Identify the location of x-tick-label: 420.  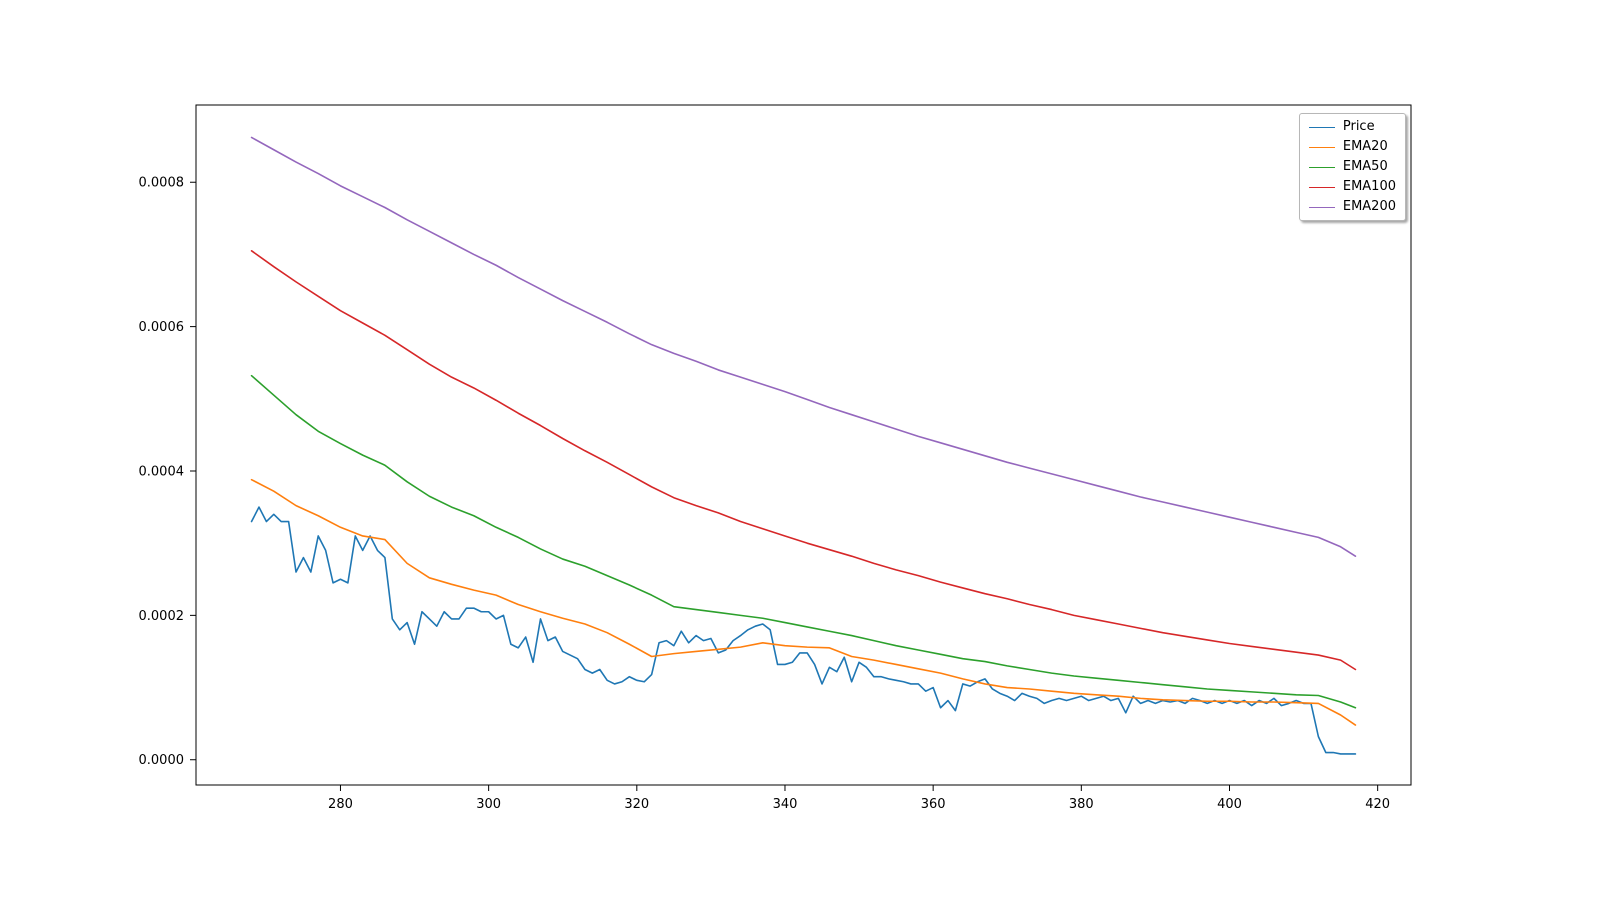
(1377, 804).